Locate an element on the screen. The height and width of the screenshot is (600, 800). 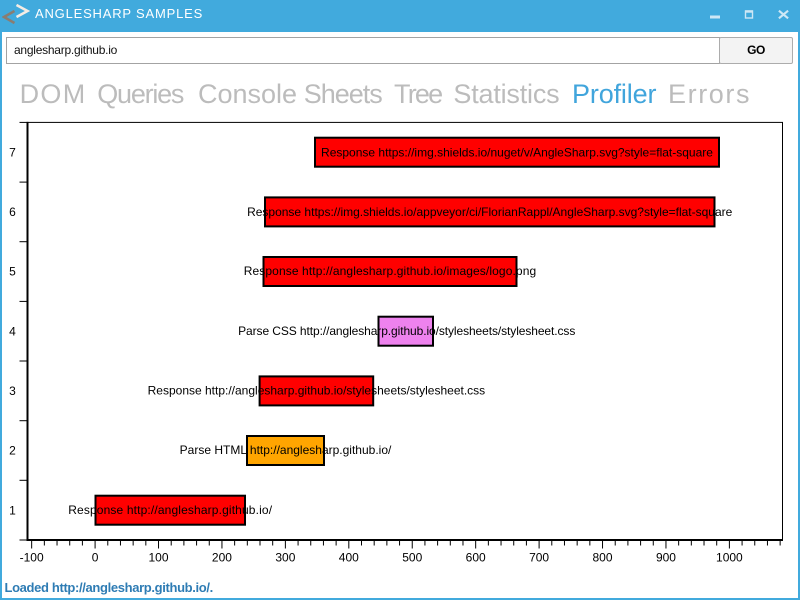
svg-text: 0 is located at coordinates (95, 558).